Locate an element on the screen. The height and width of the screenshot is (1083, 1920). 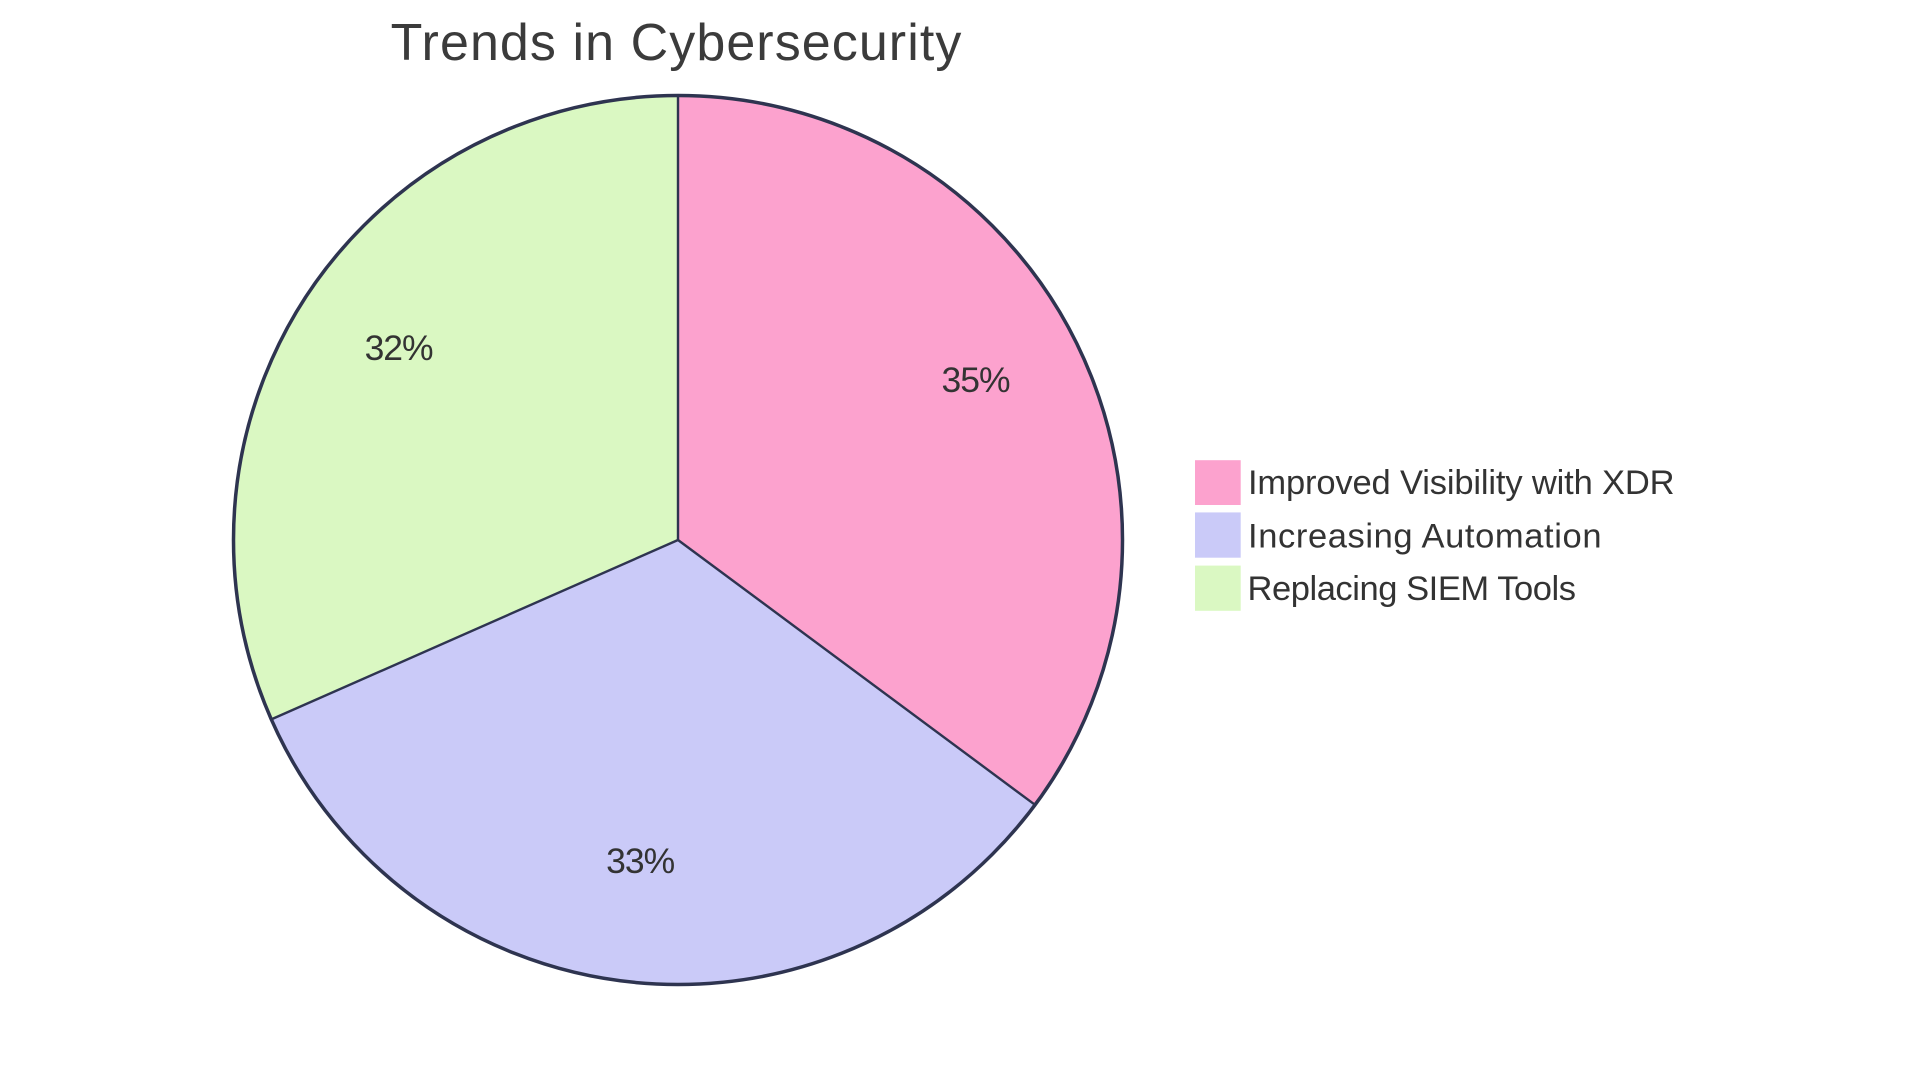
svg-text: Trends in Cybersecurity is located at coordinates (676, 43).